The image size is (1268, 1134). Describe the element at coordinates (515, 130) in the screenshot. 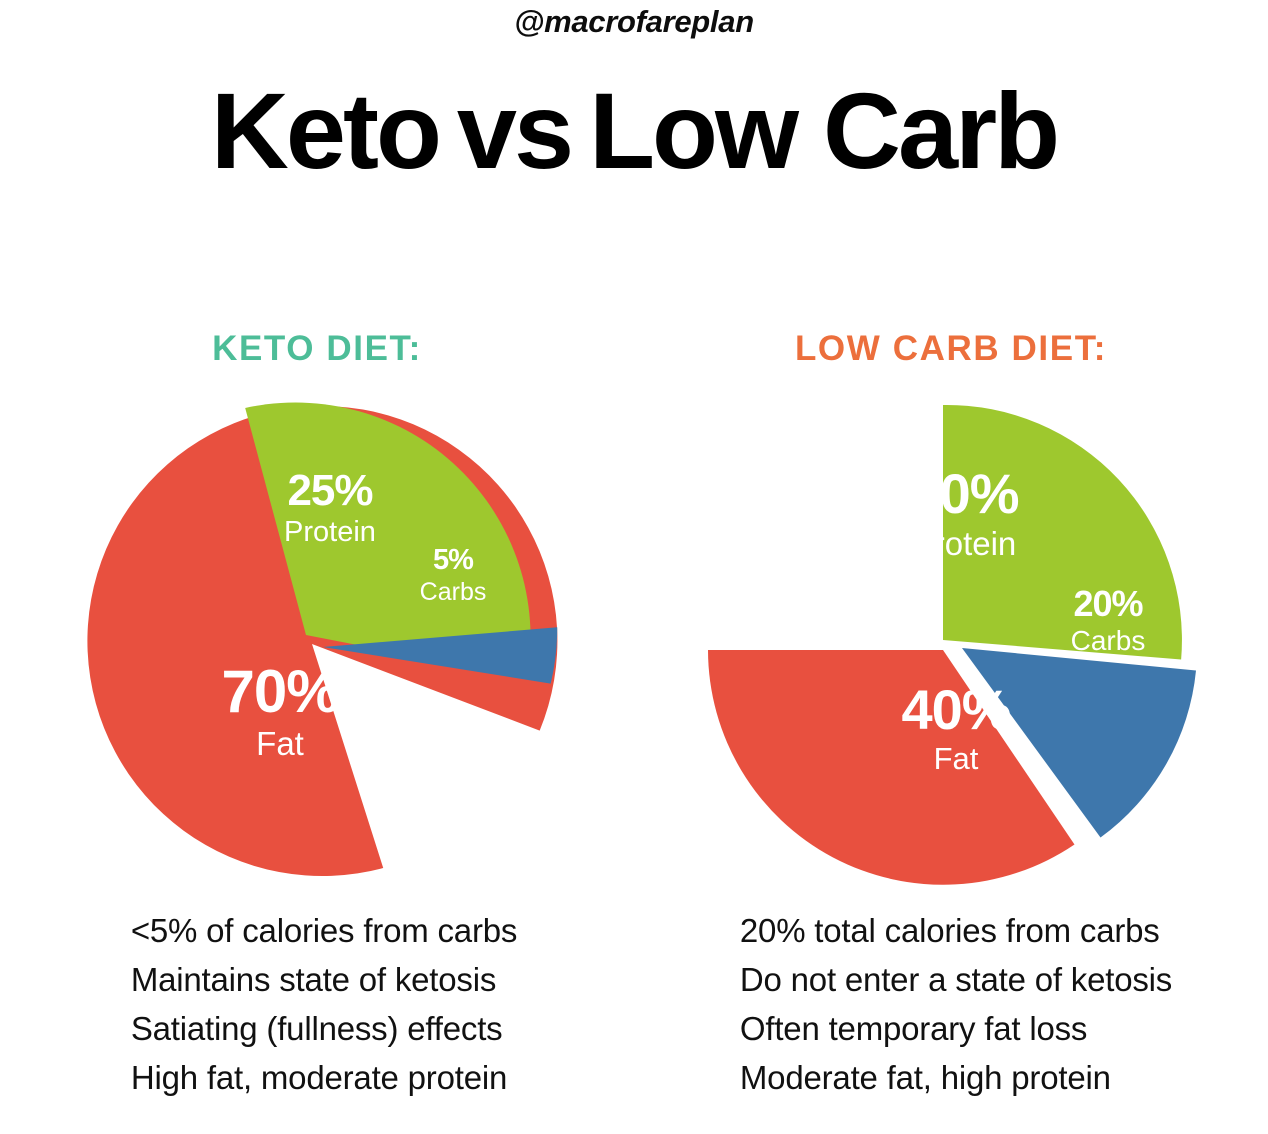

I see `title-connector: vs` at that location.